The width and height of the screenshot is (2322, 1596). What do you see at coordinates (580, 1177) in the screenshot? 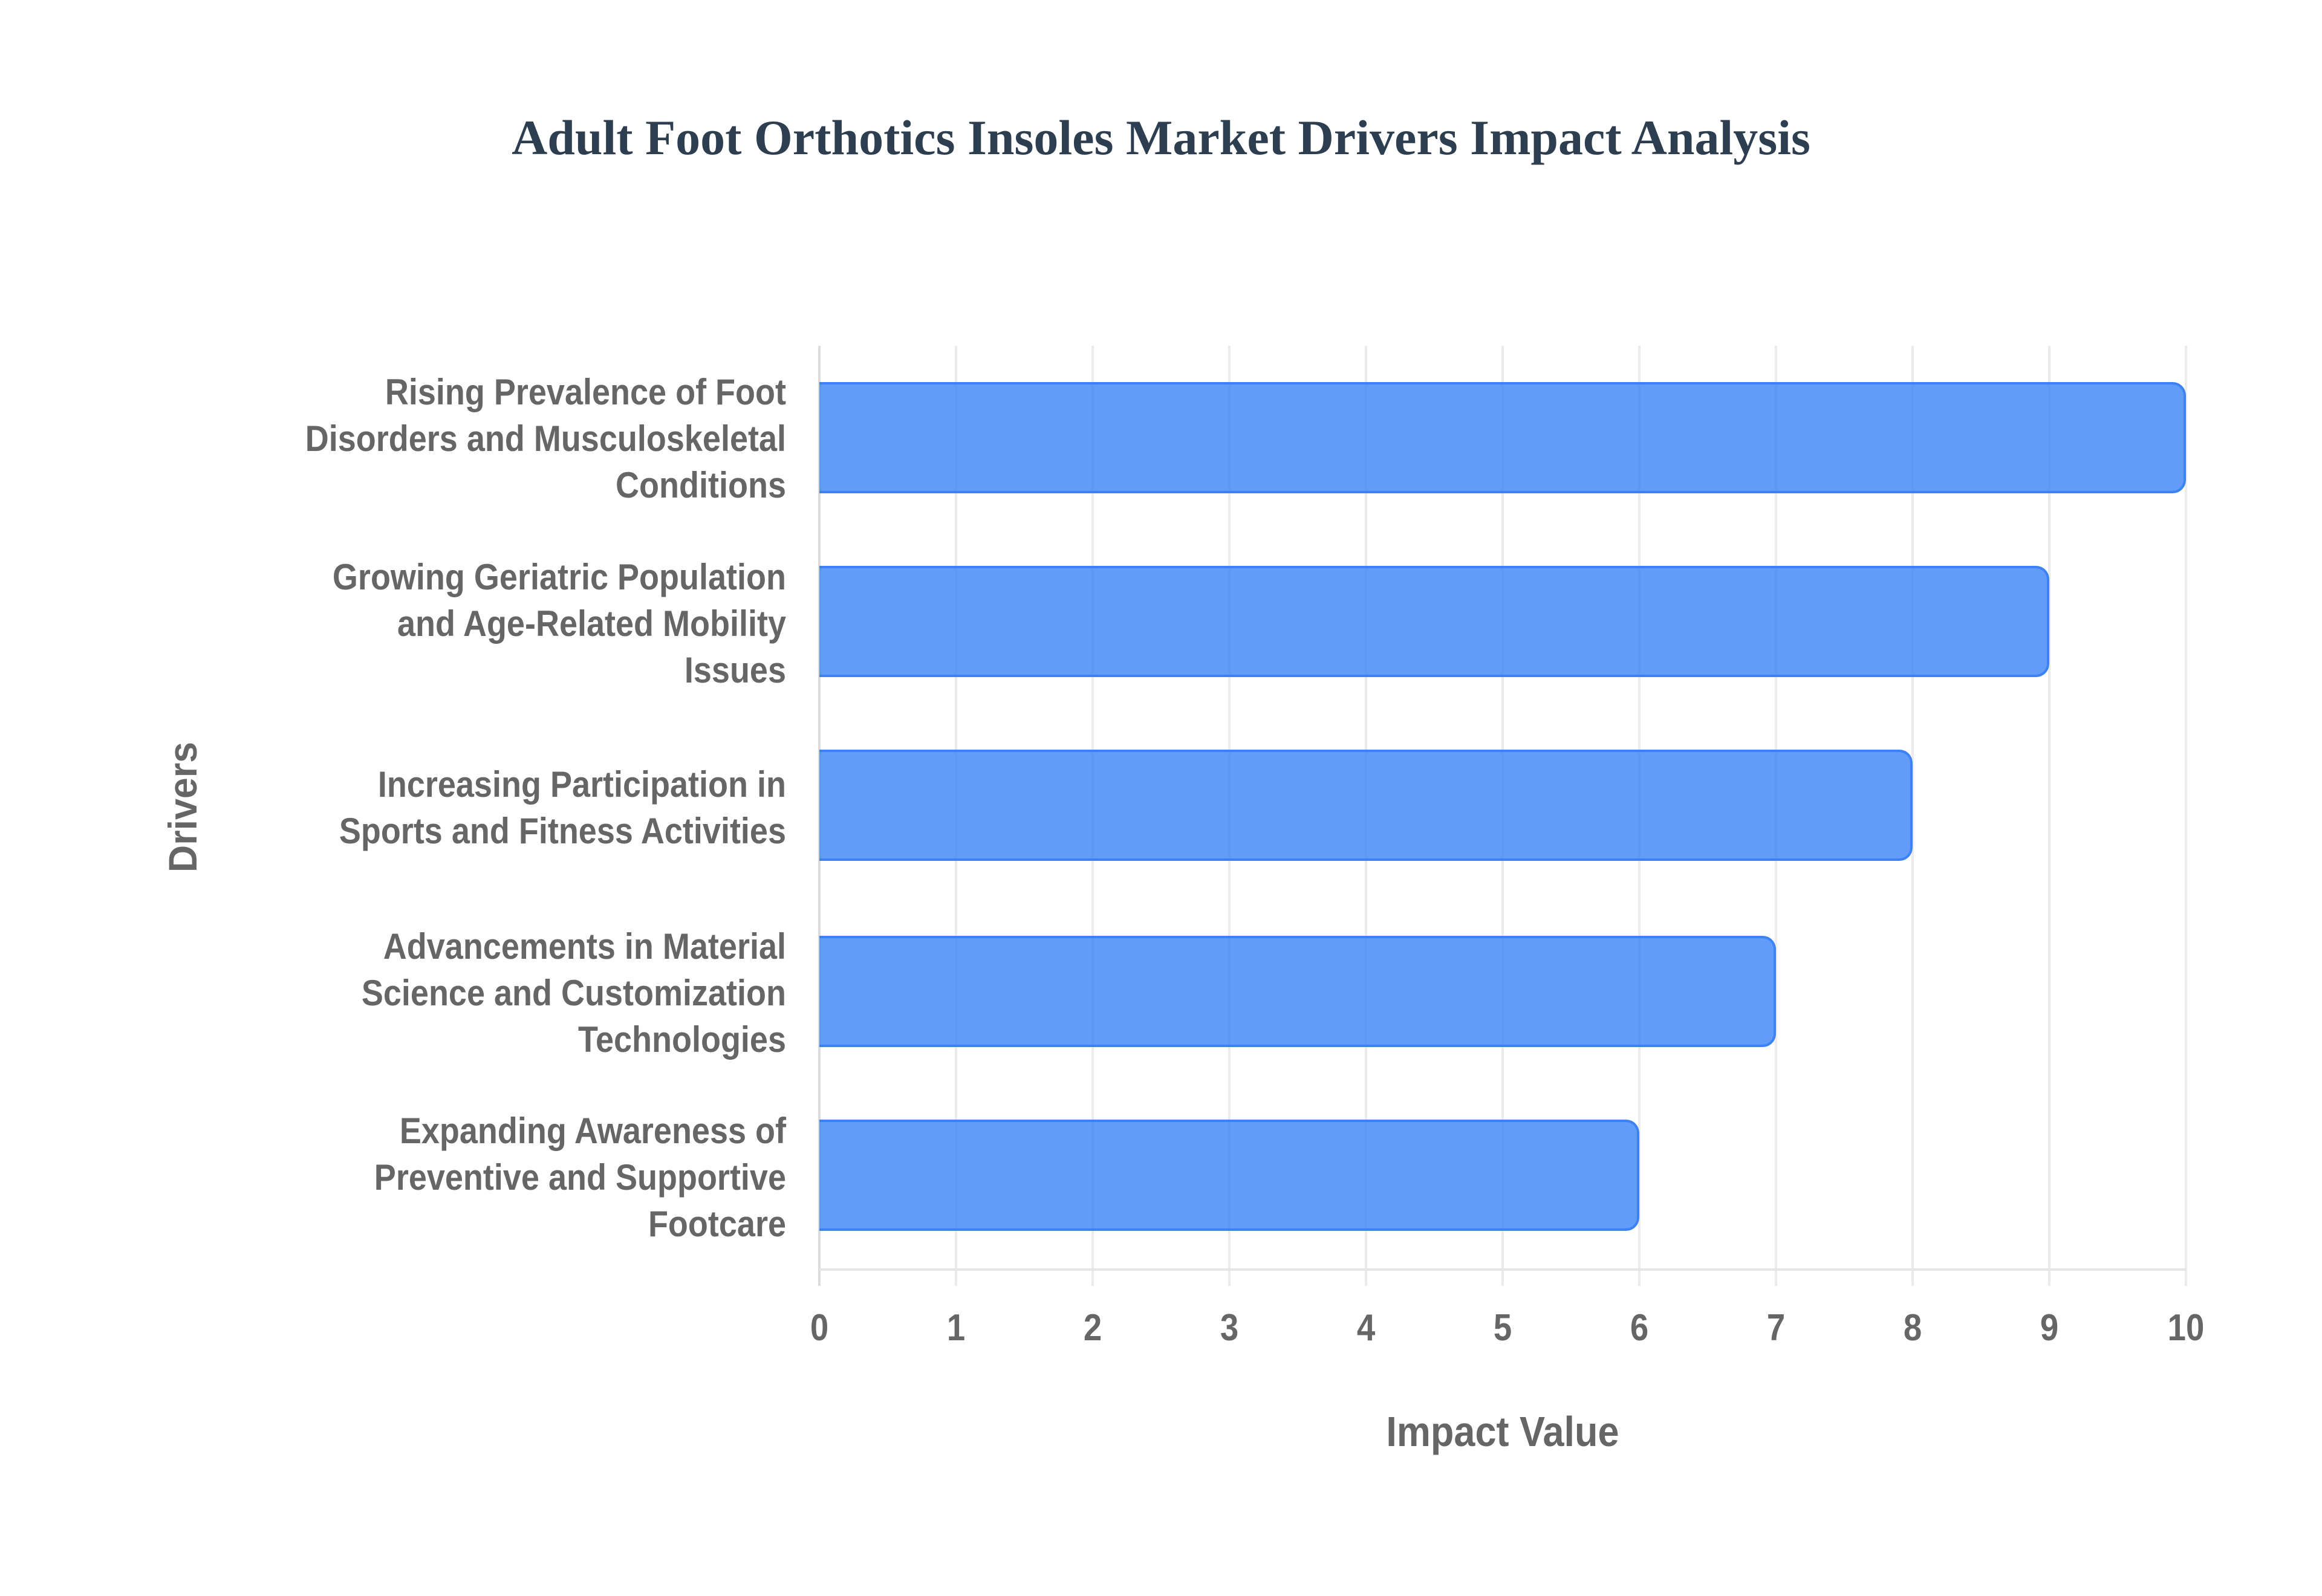
I see `y-label-line: Preventive and Supportive` at bounding box center [580, 1177].